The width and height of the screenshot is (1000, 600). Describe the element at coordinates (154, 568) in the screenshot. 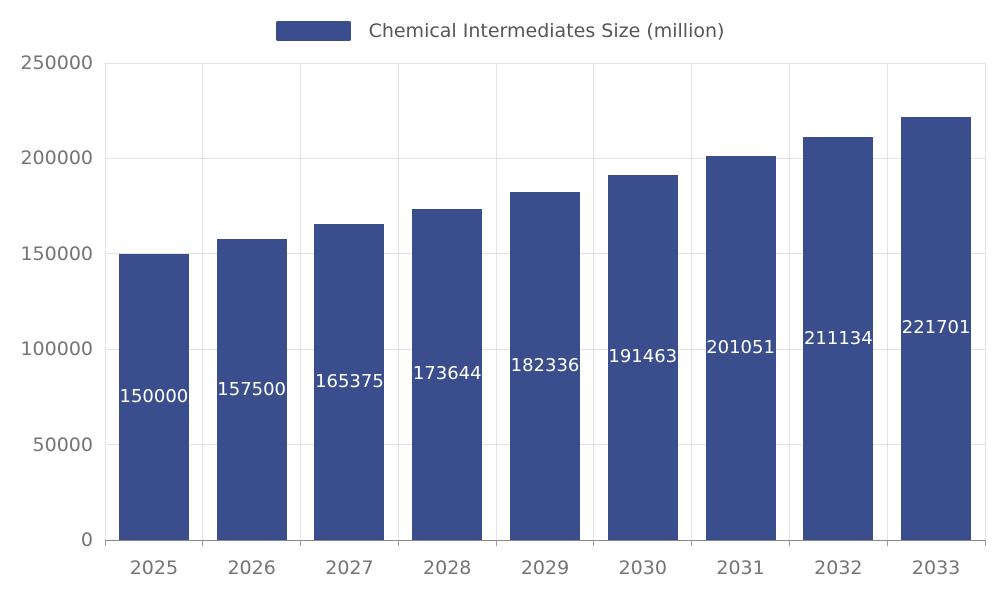

I see `x-tick-label-2025: 2025` at that location.